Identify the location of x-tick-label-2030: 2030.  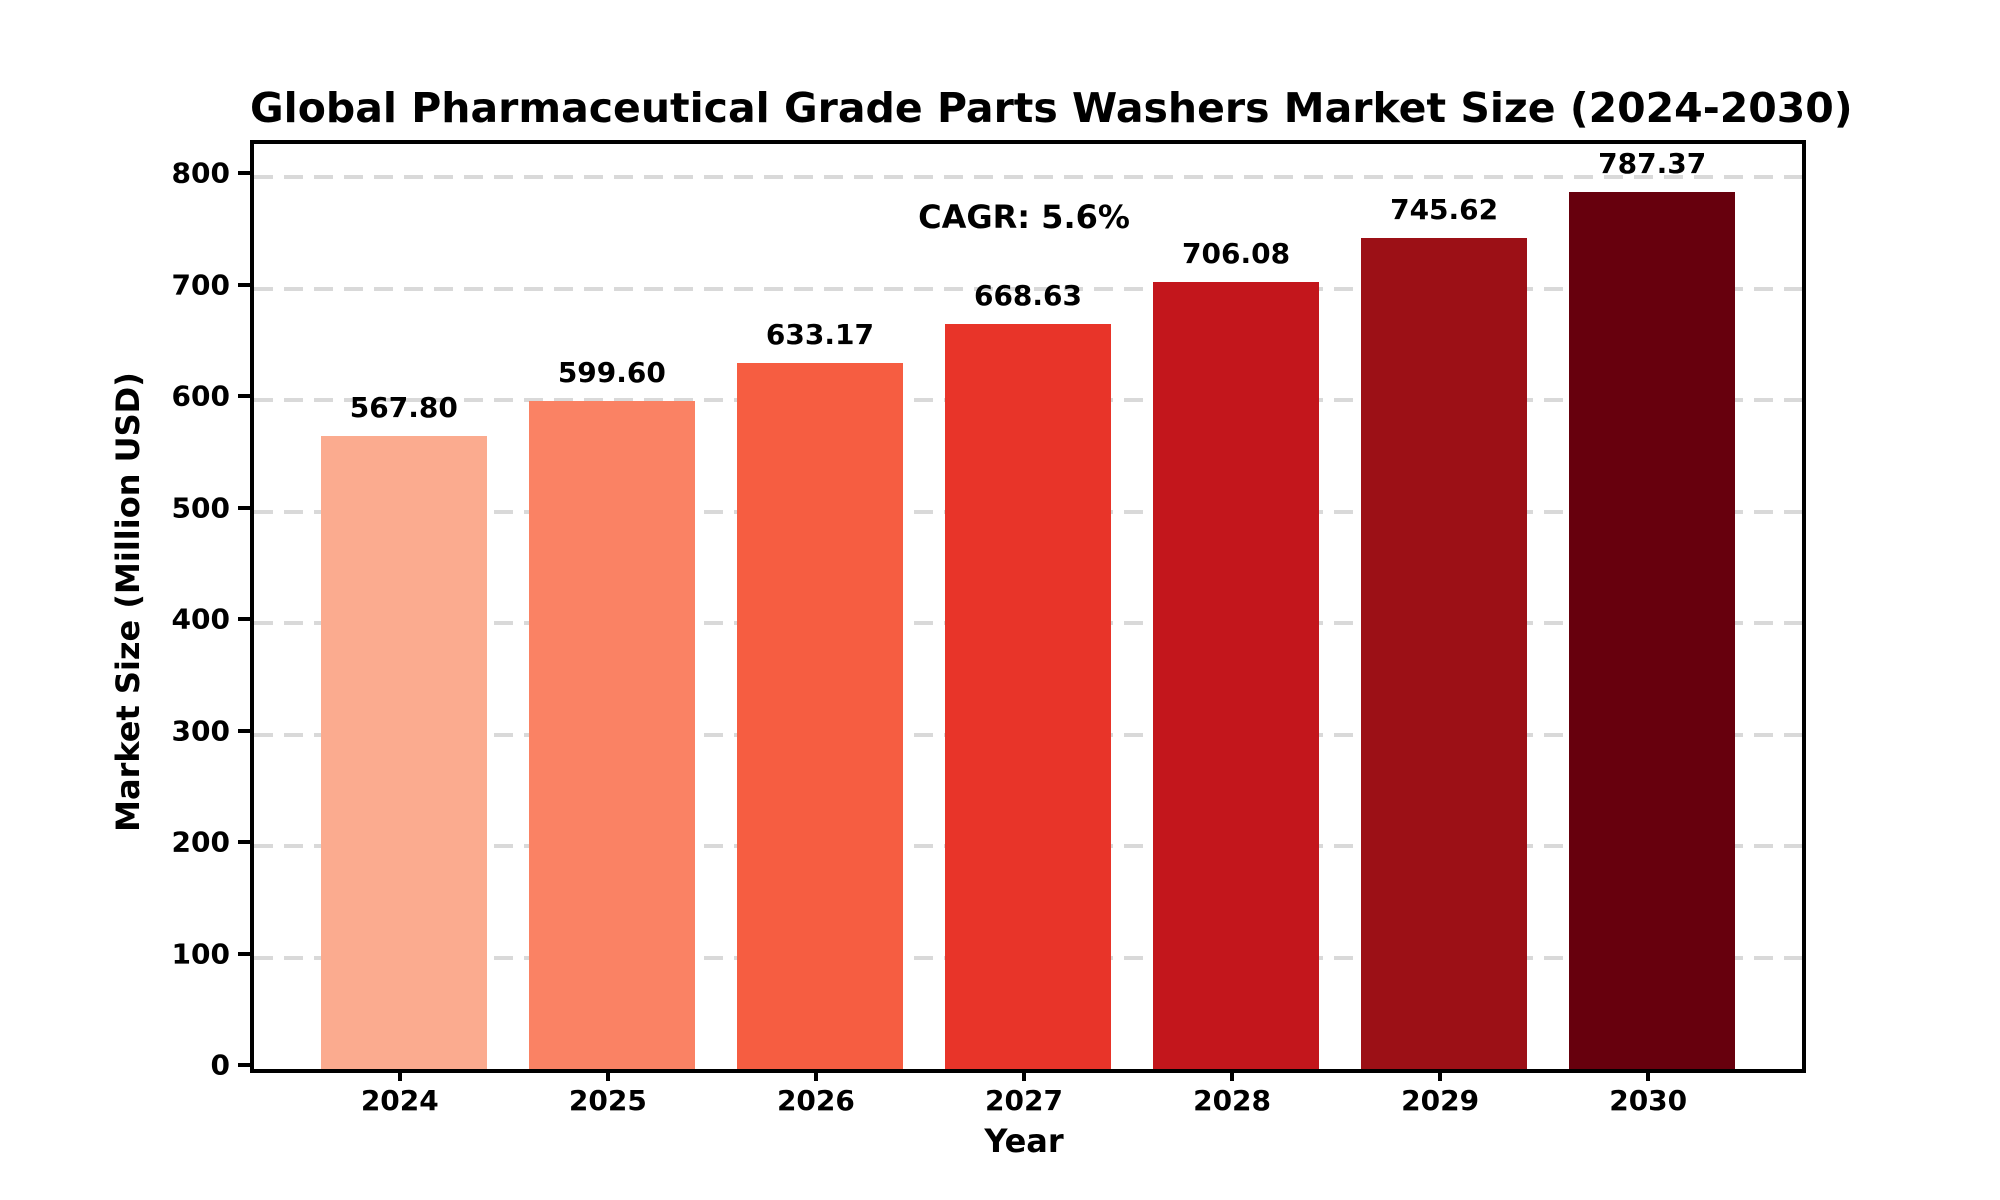
(1648, 1100).